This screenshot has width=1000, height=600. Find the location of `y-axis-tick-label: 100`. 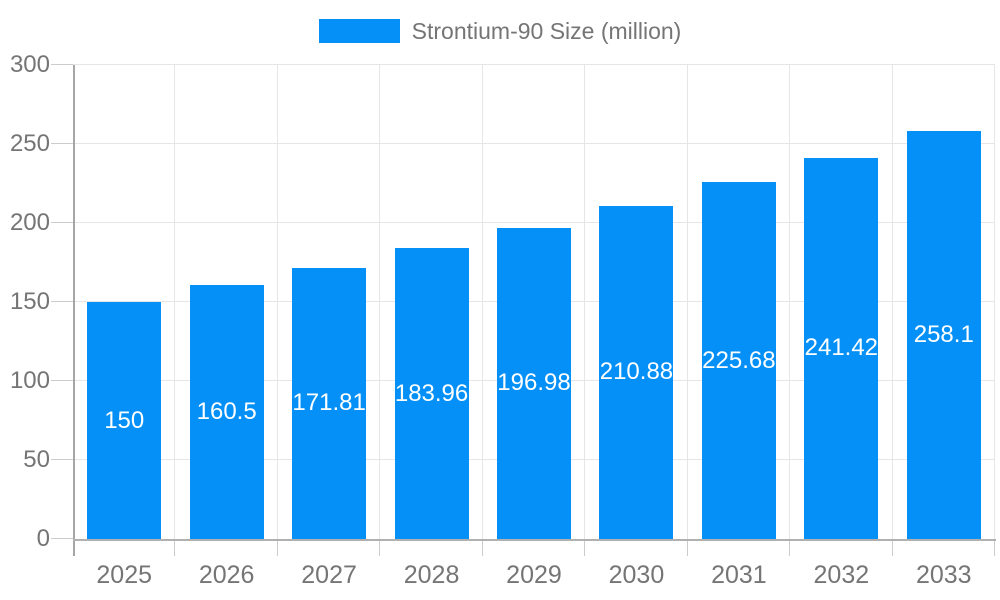

y-axis-tick-label: 100 is located at coordinates (29, 380).